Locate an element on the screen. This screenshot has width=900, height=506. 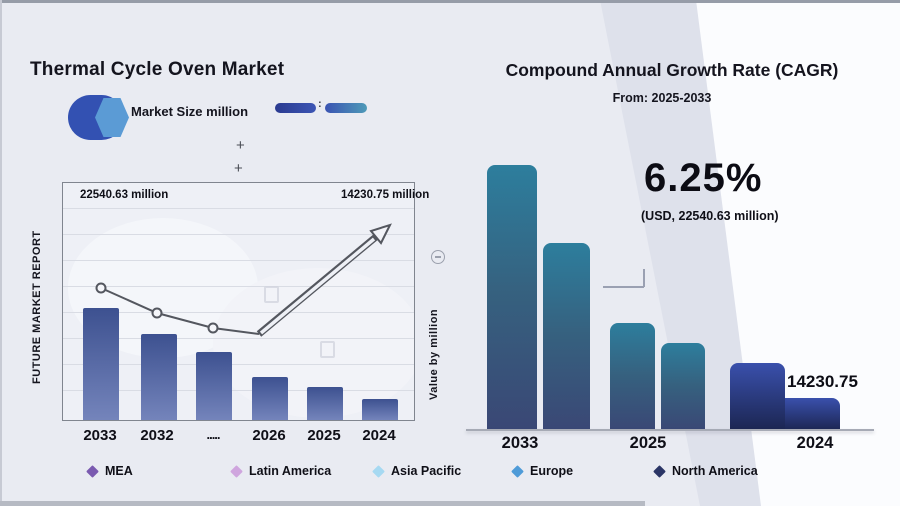
watermark-future-market-report: FUTURE MARKET REPORT is located at coordinates (37, 307).